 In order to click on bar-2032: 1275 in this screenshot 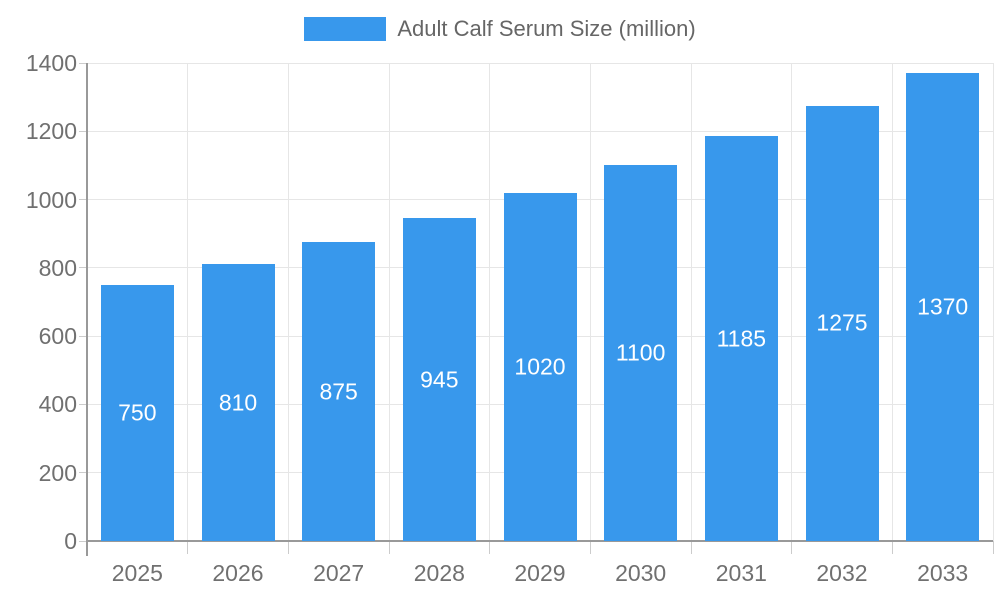, I will do `click(842, 323)`.